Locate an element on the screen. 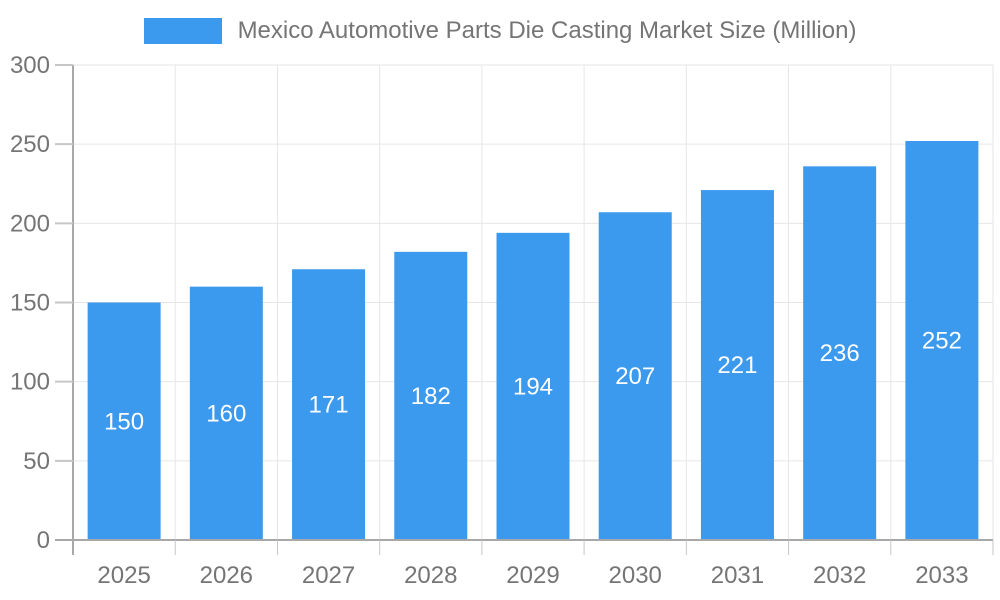  bar-value-label: 207 is located at coordinates (635, 376).